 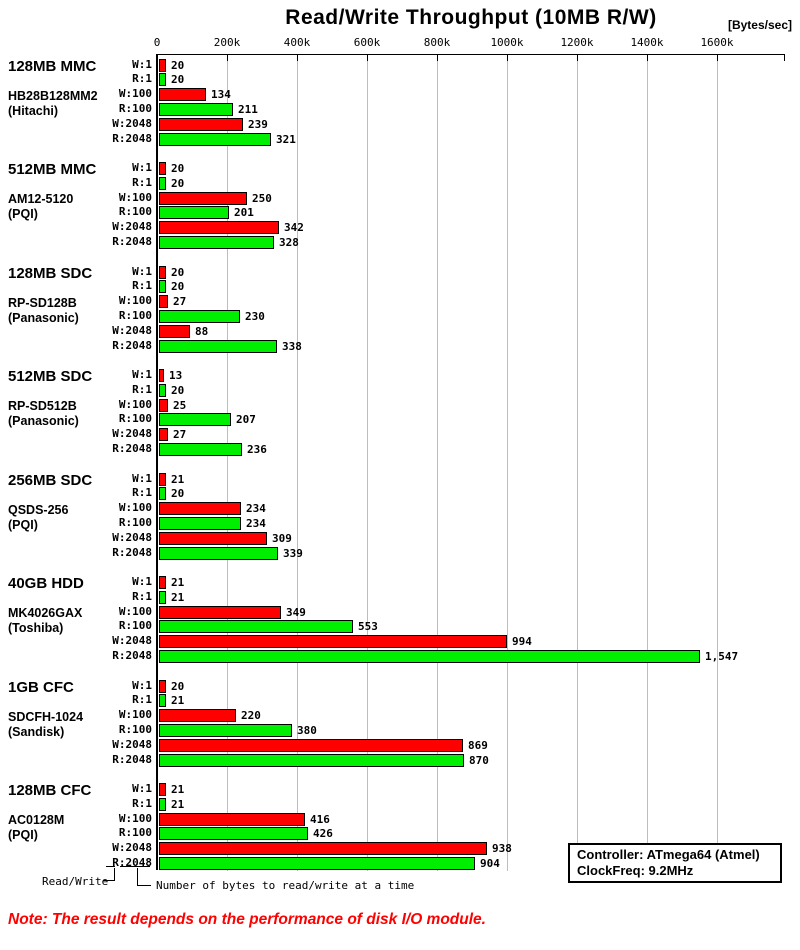 I want to click on 512mb-mmc-bar-r-100, so click(x=194, y=213).